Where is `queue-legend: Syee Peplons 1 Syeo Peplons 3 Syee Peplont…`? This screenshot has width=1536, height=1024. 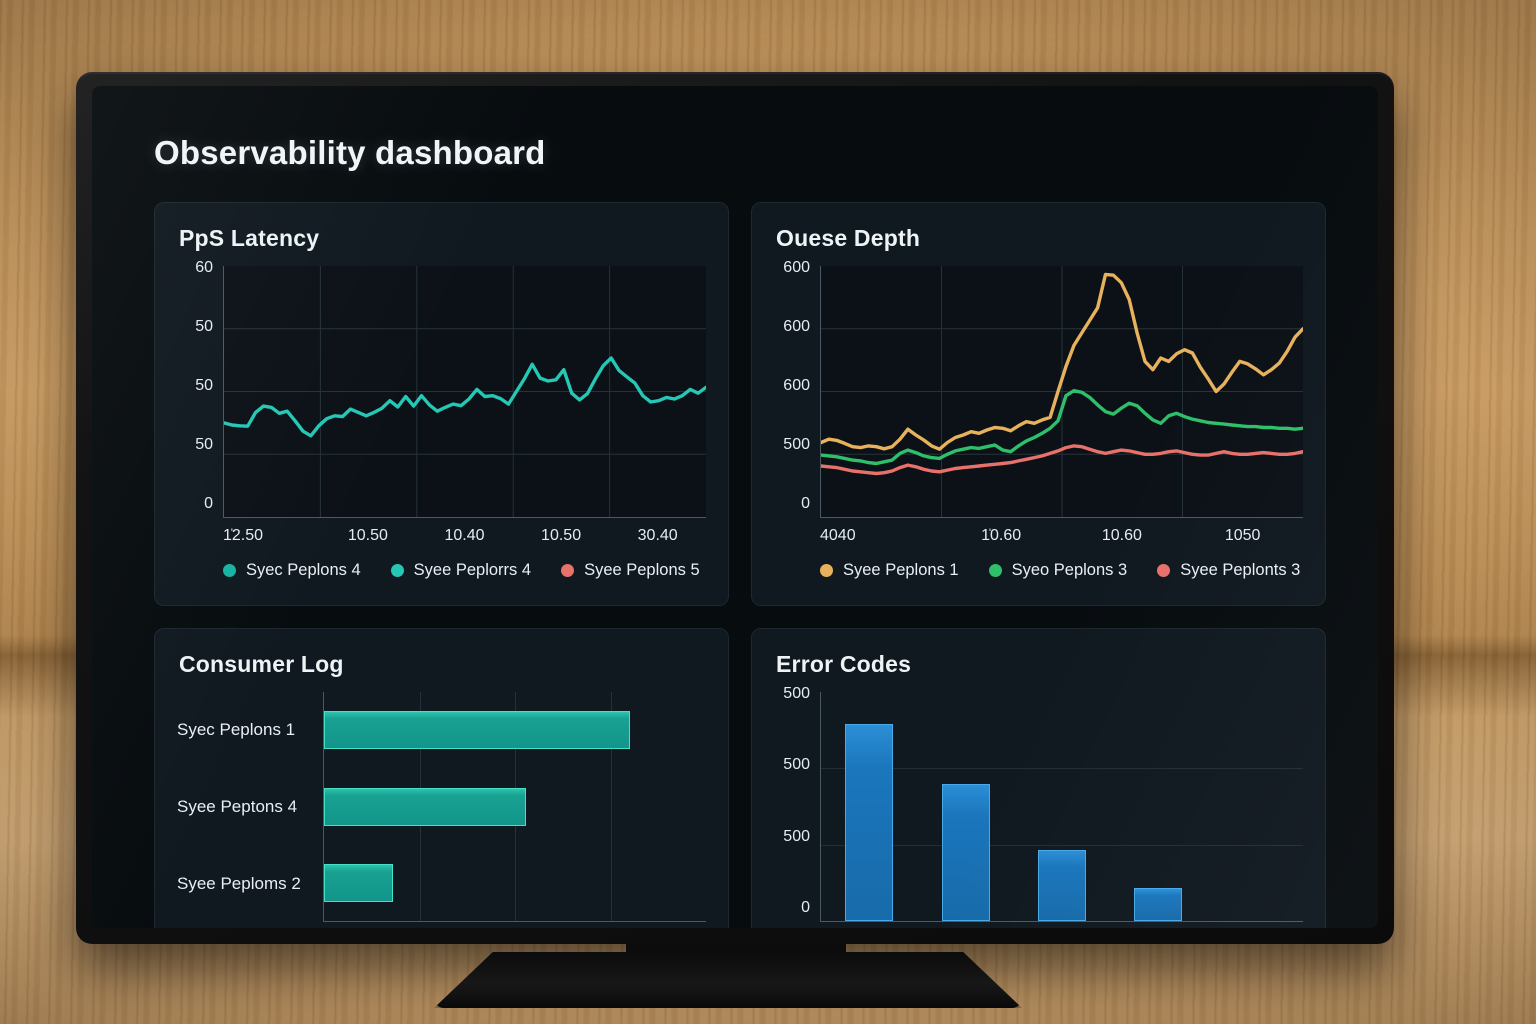
queue-legend: Syee Peplons 1 Syeo Peplons 3 Syee Peplont… is located at coordinates (1061, 570).